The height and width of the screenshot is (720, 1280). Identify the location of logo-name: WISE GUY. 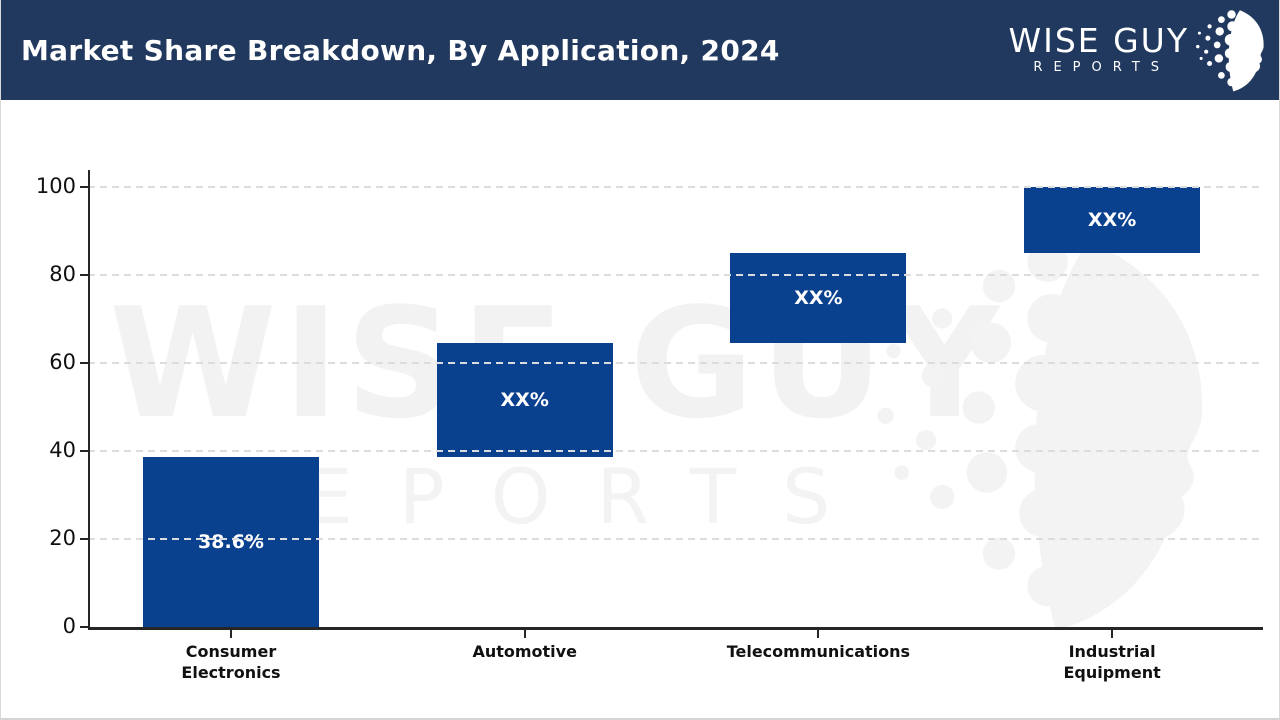
(1098, 40).